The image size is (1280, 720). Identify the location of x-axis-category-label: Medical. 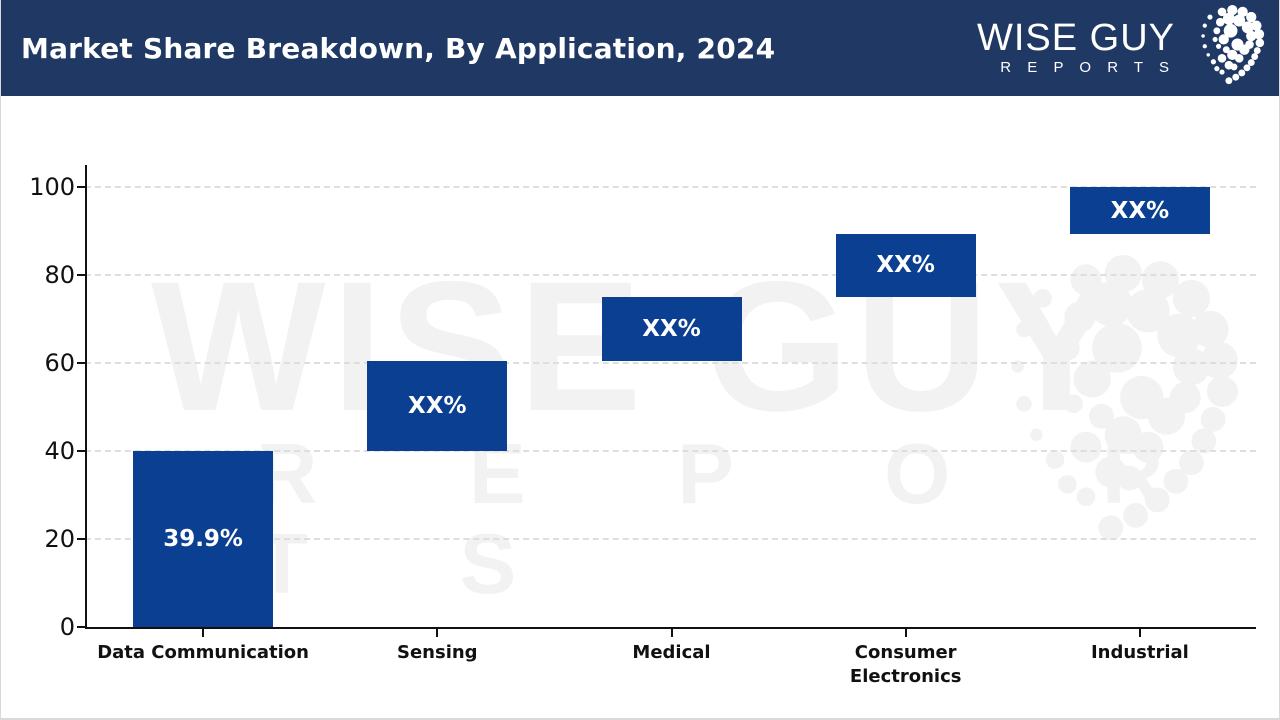
(671, 652).